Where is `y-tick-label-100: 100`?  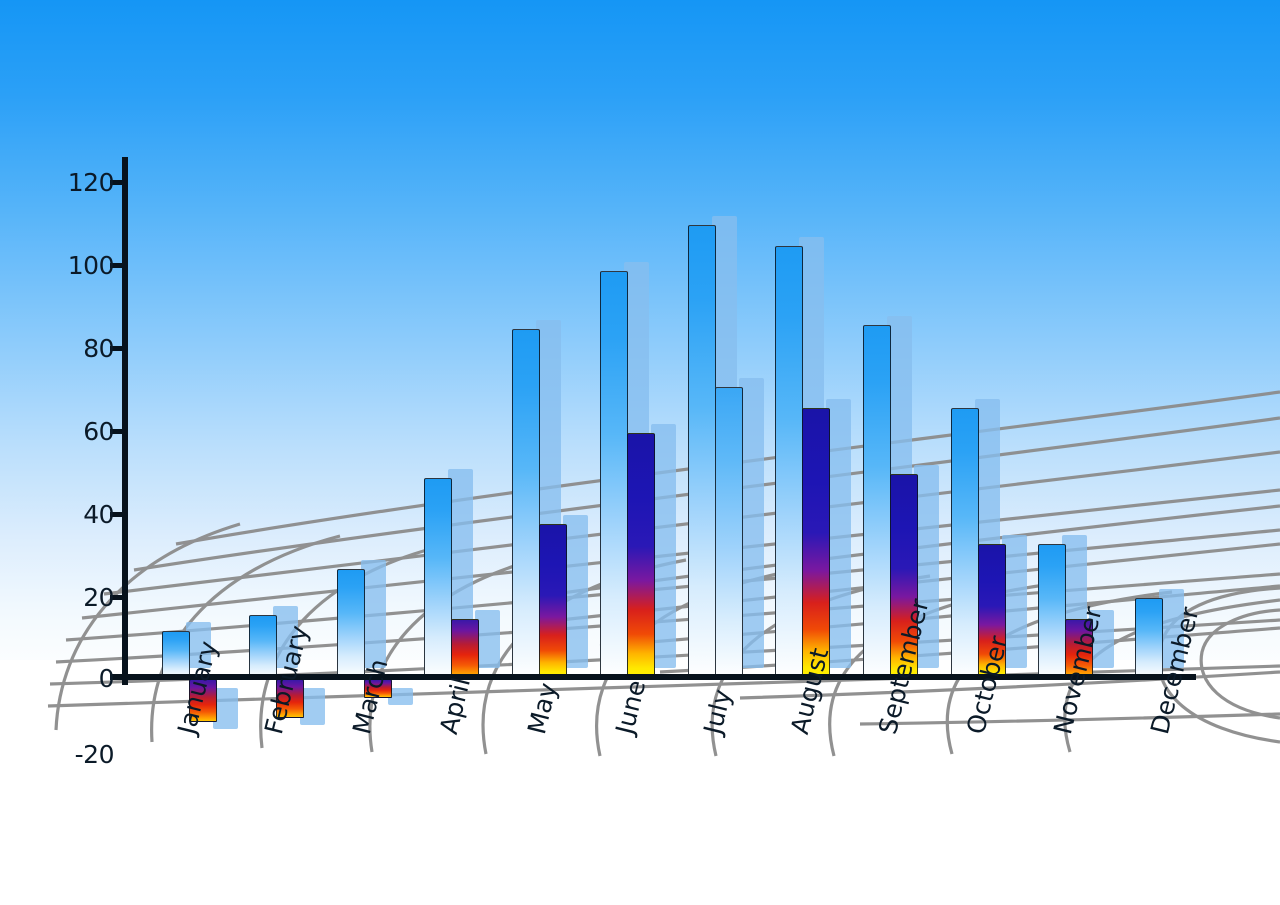
y-tick-label-100: 100 is located at coordinates (91, 265).